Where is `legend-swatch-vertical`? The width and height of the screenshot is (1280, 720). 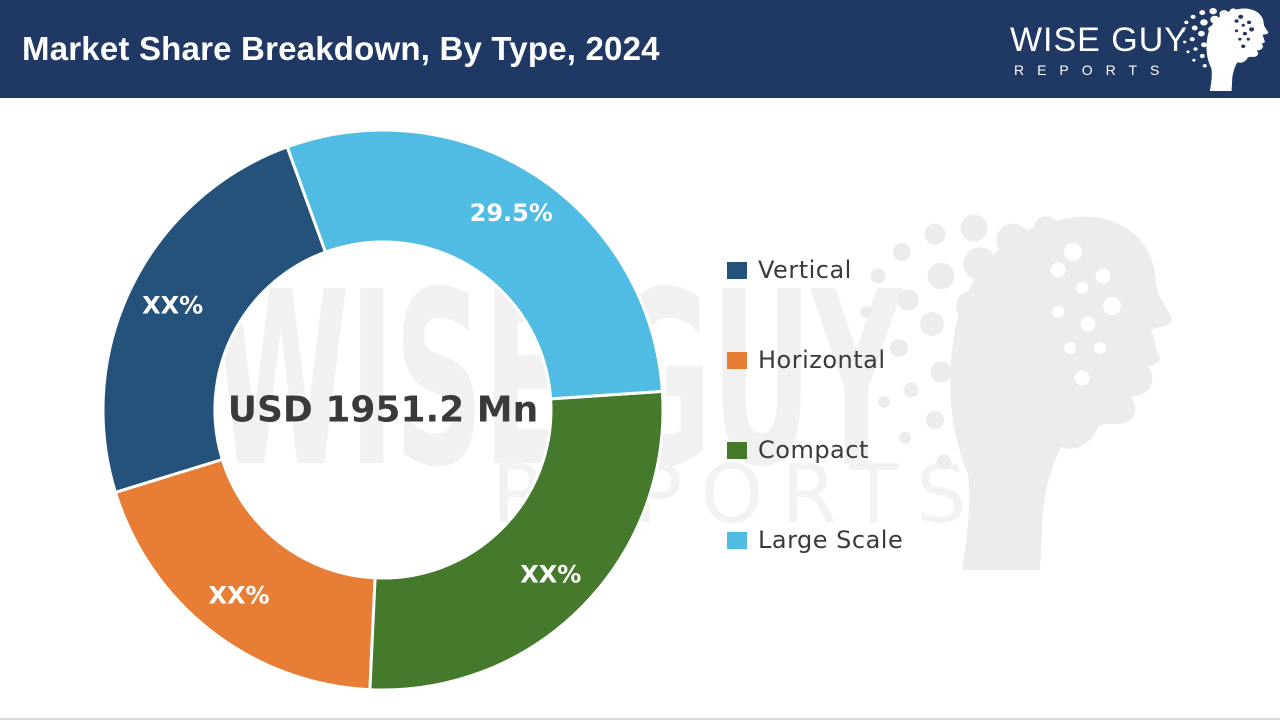
legend-swatch-vertical is located at coordinates (737, 270).